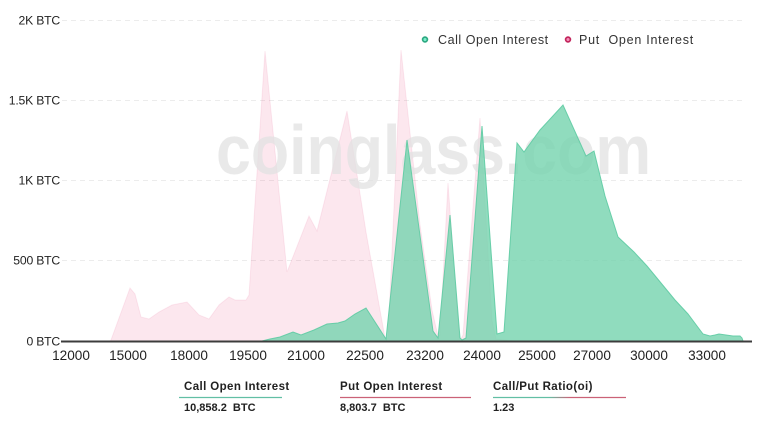  What do you see at coordinates (306, 355) in the screenshot?
I see `svg-text: 21000` at bounding box center [306, 355].